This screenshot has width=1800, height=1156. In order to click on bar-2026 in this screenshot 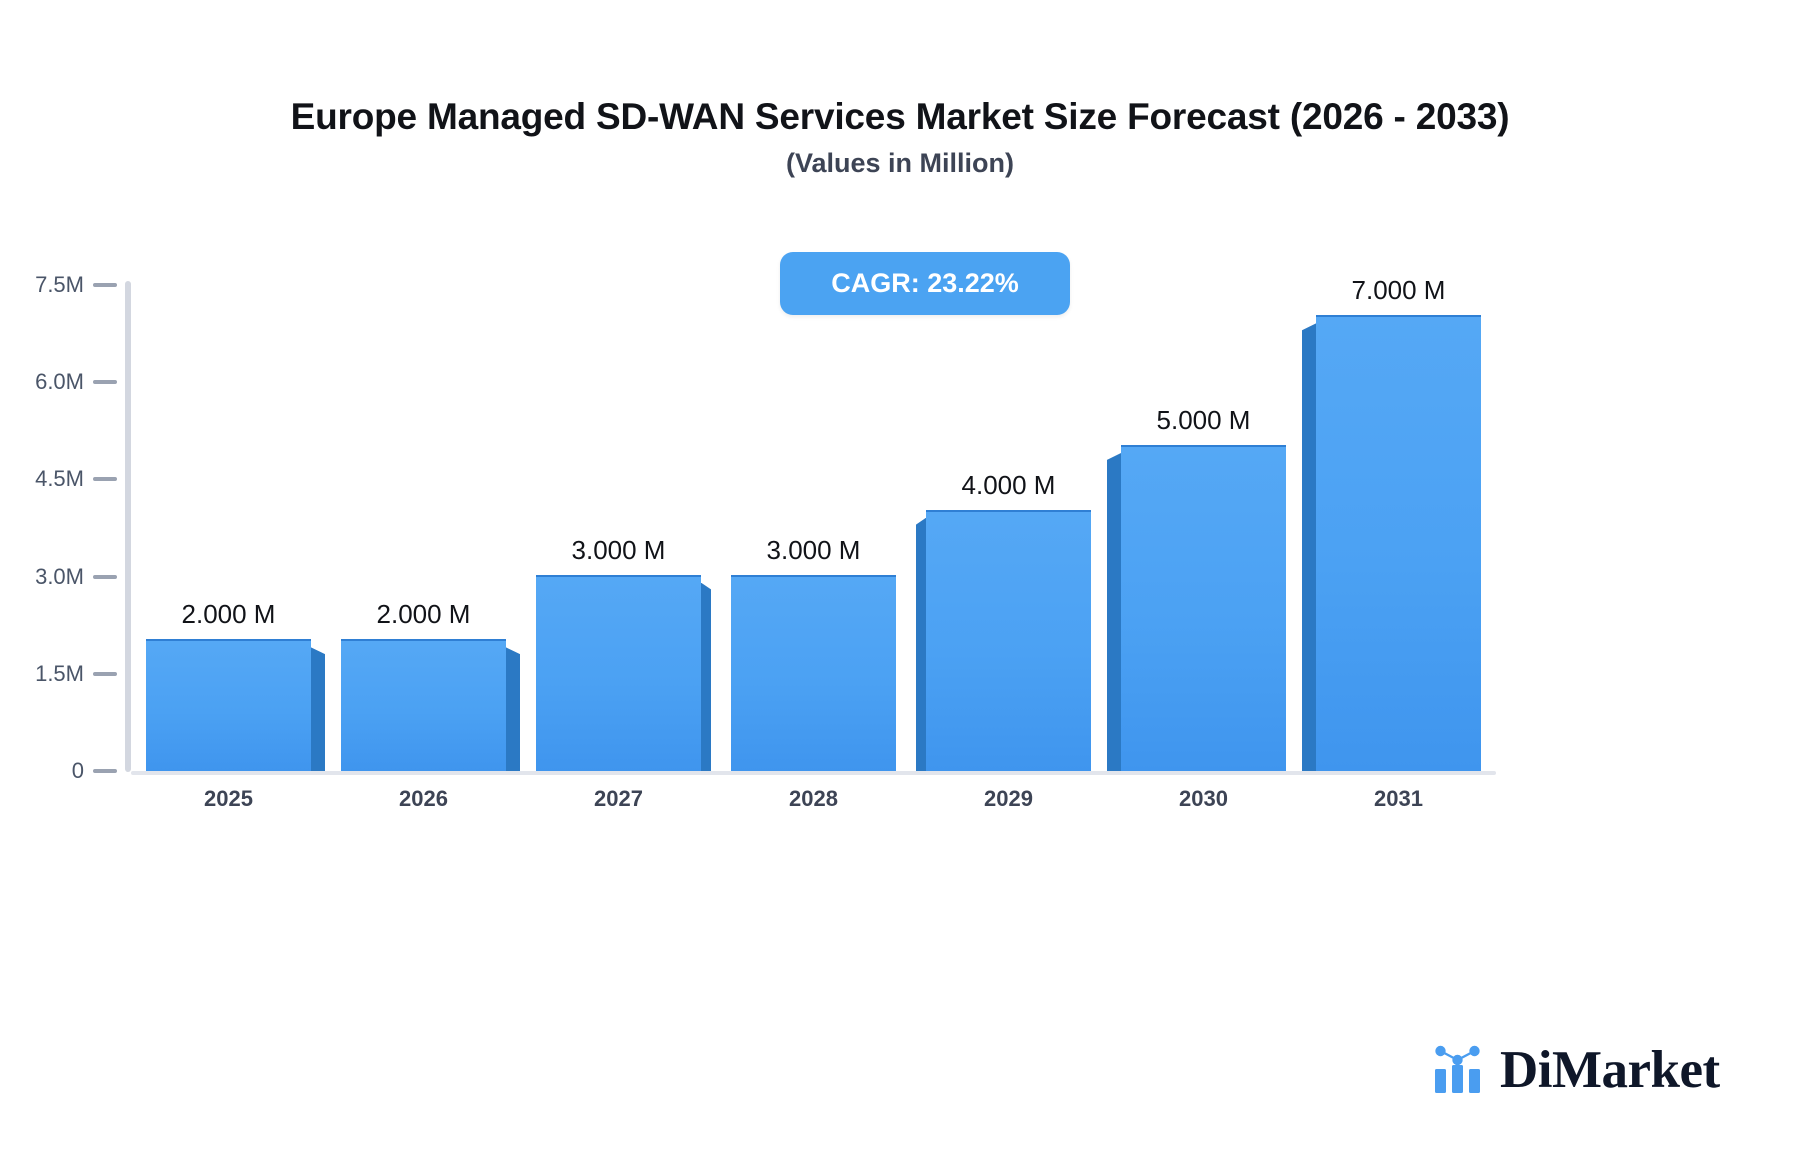, I will do `click(430, 705)`.